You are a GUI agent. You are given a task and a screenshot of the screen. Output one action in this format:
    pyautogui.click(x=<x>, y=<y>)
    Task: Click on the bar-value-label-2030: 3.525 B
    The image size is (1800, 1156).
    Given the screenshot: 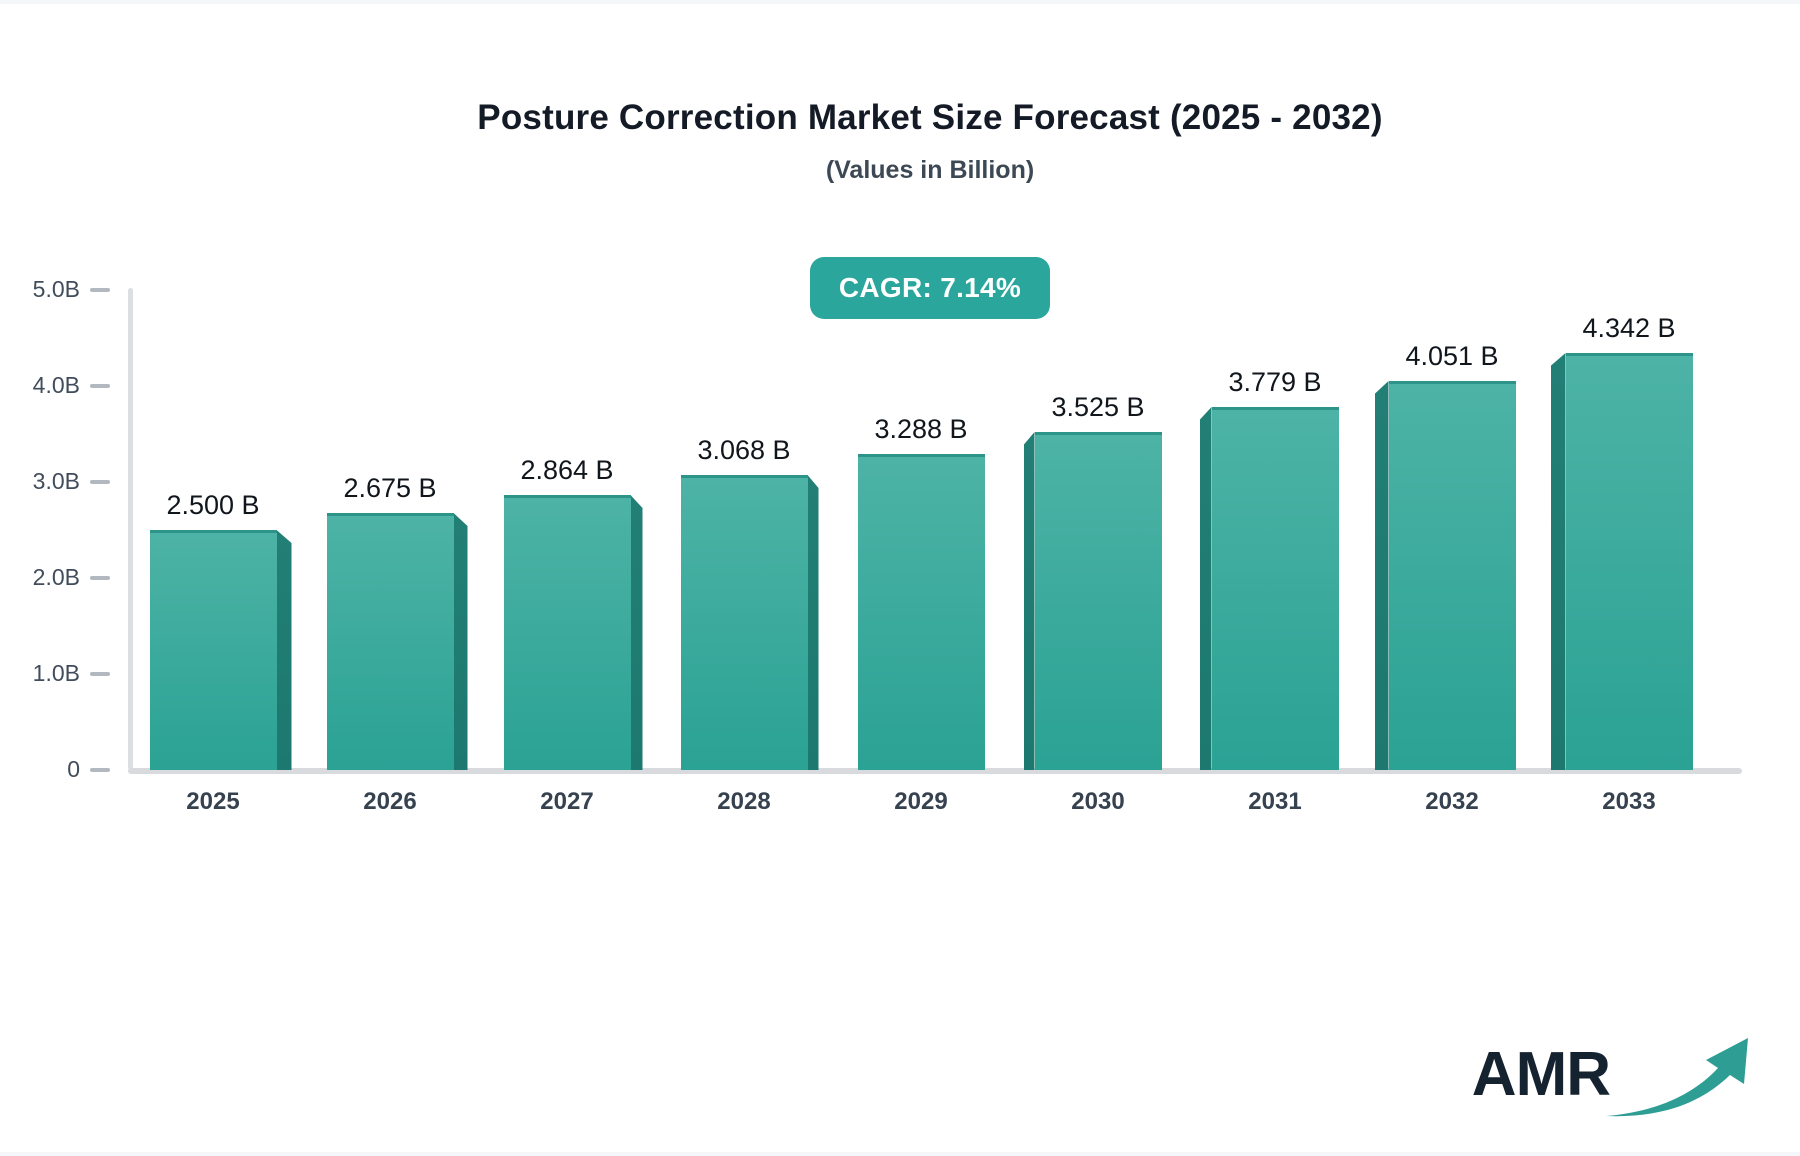 What is the action you would take?
    pyautogui.click(x=1098, y=407)
    